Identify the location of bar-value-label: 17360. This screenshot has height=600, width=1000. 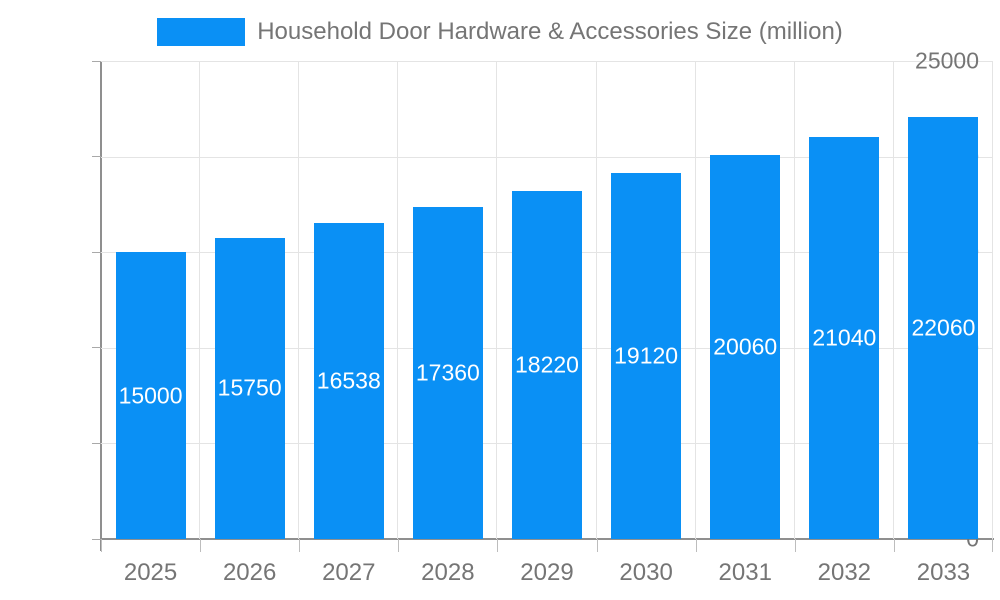
(447, 372).